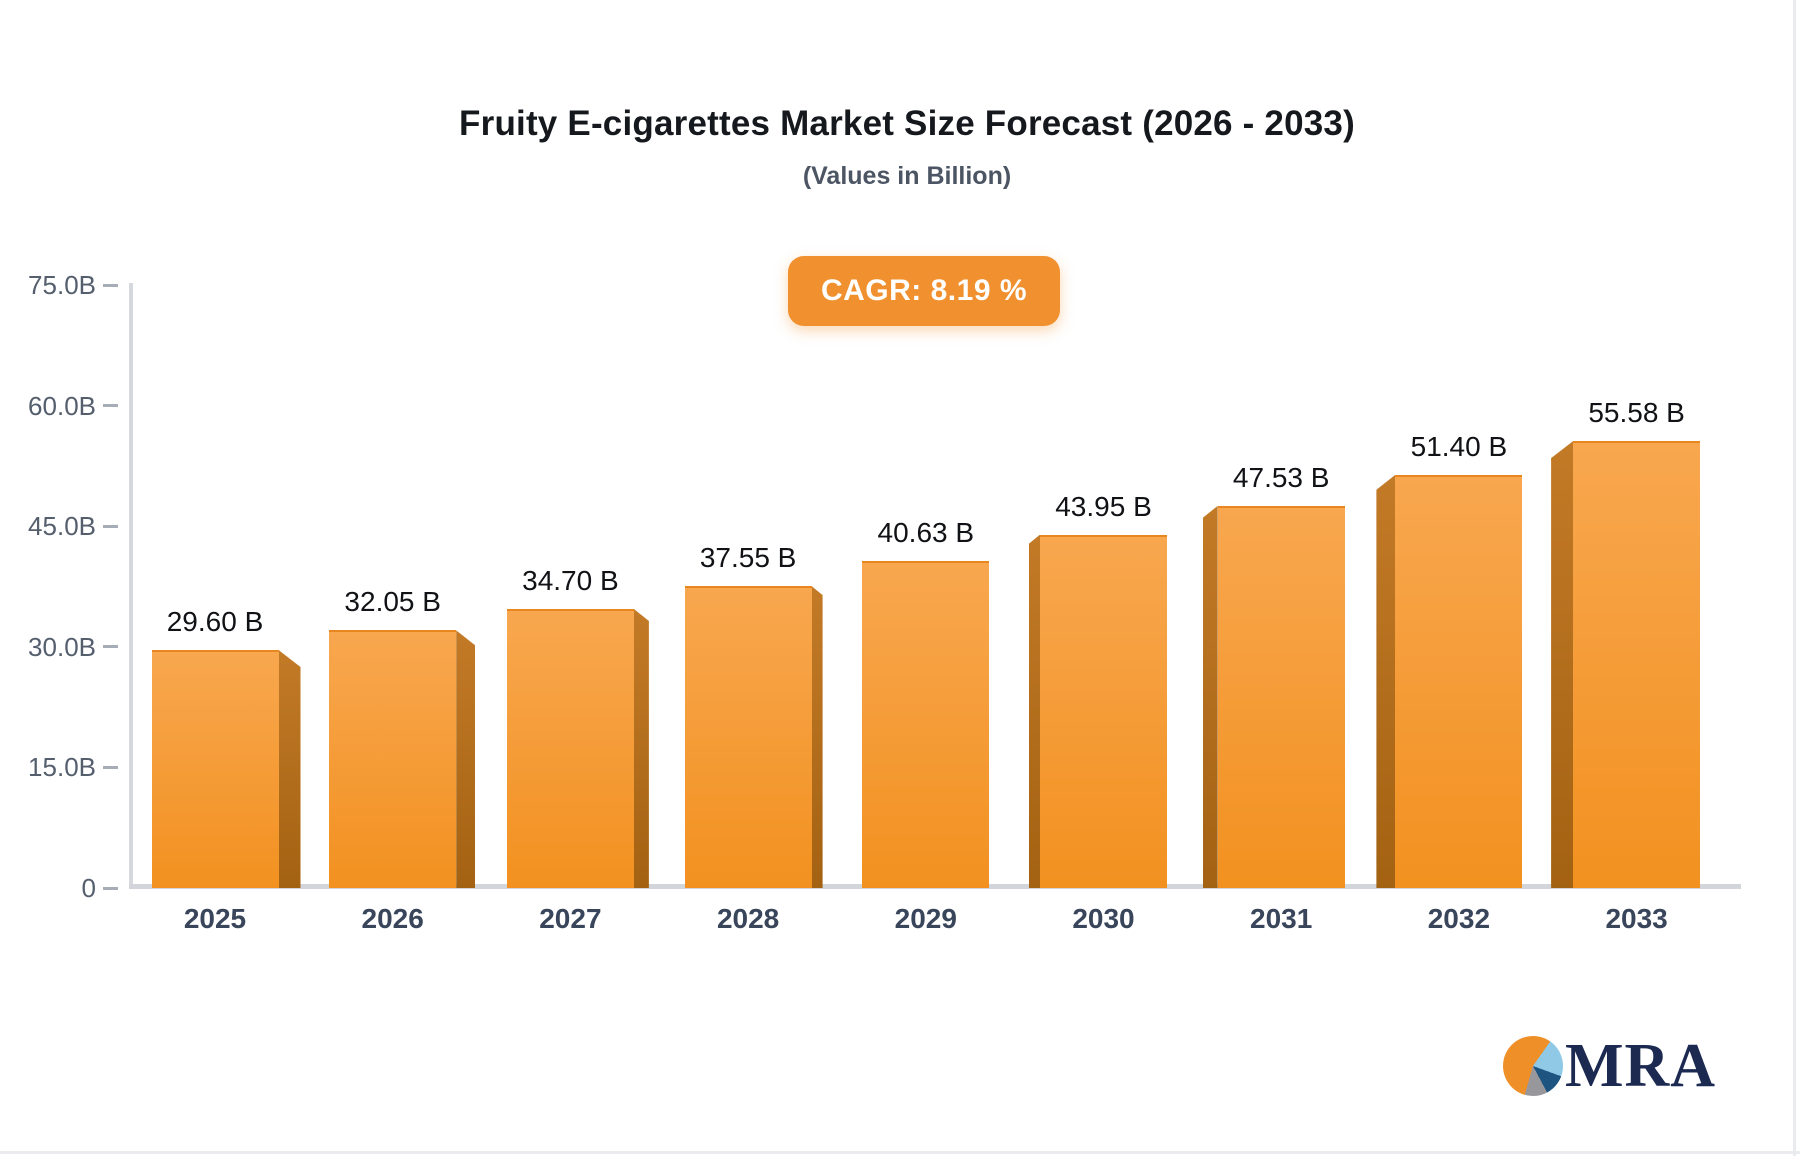 Image resolution: width=1800 pixels, height=1156 pixels. I want to click on right-screen-edge, so click(1794, 578).